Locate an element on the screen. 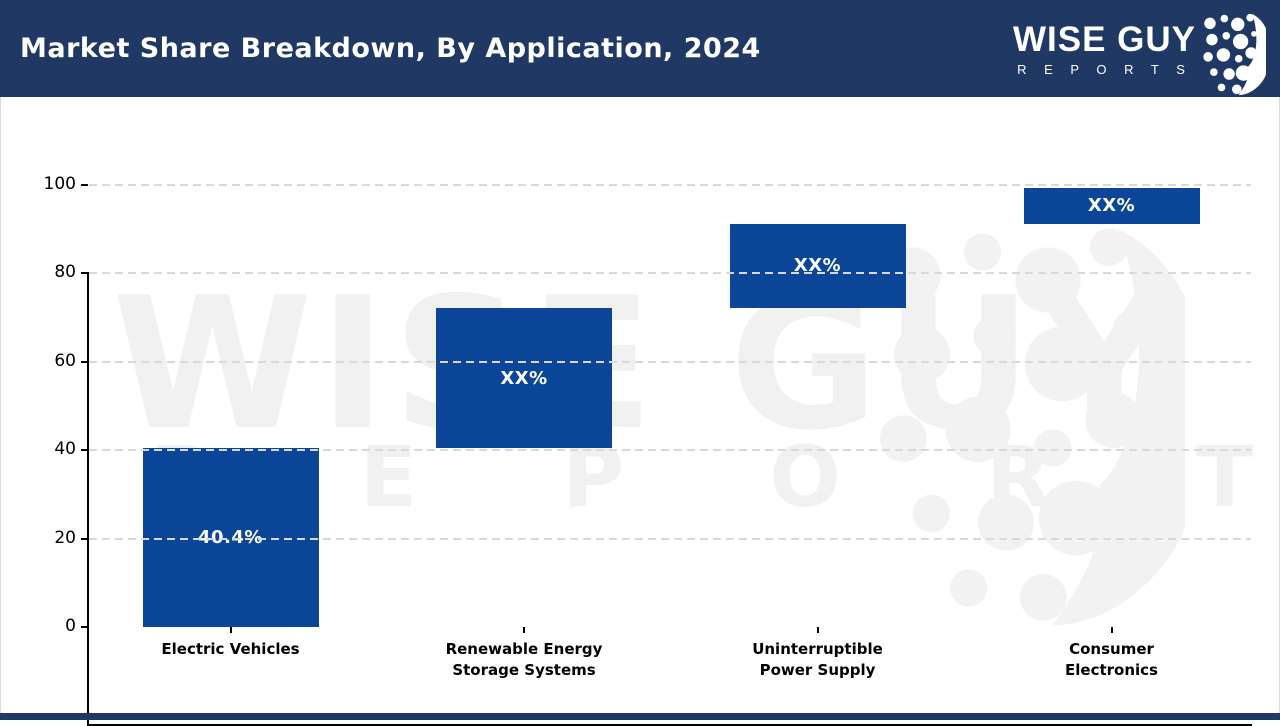 This screenshot has height=726, width=1280. x-tick-uninterruptible-power-supply is located at coordinates (817, 630).